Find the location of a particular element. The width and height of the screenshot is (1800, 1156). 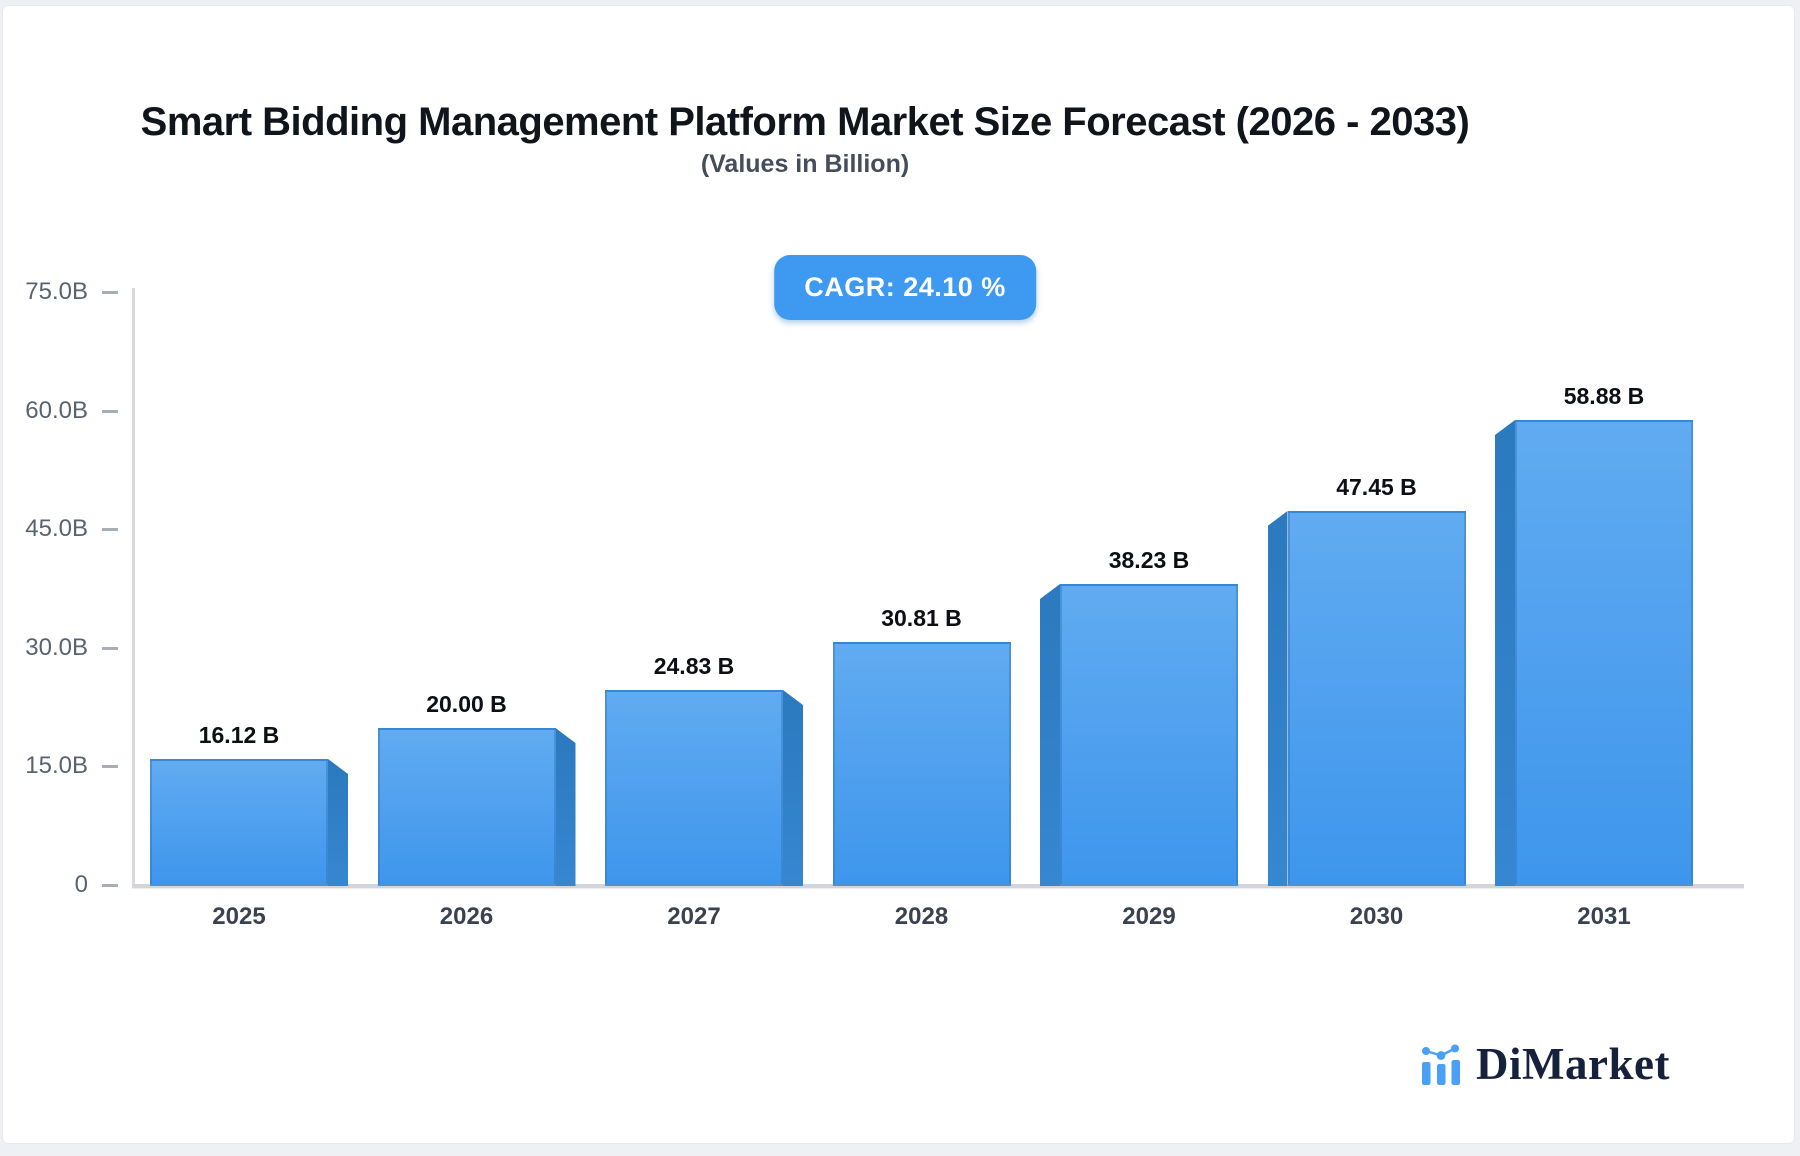

y-axis-tick-label: 60.0B is located at coordinates (56, 410).